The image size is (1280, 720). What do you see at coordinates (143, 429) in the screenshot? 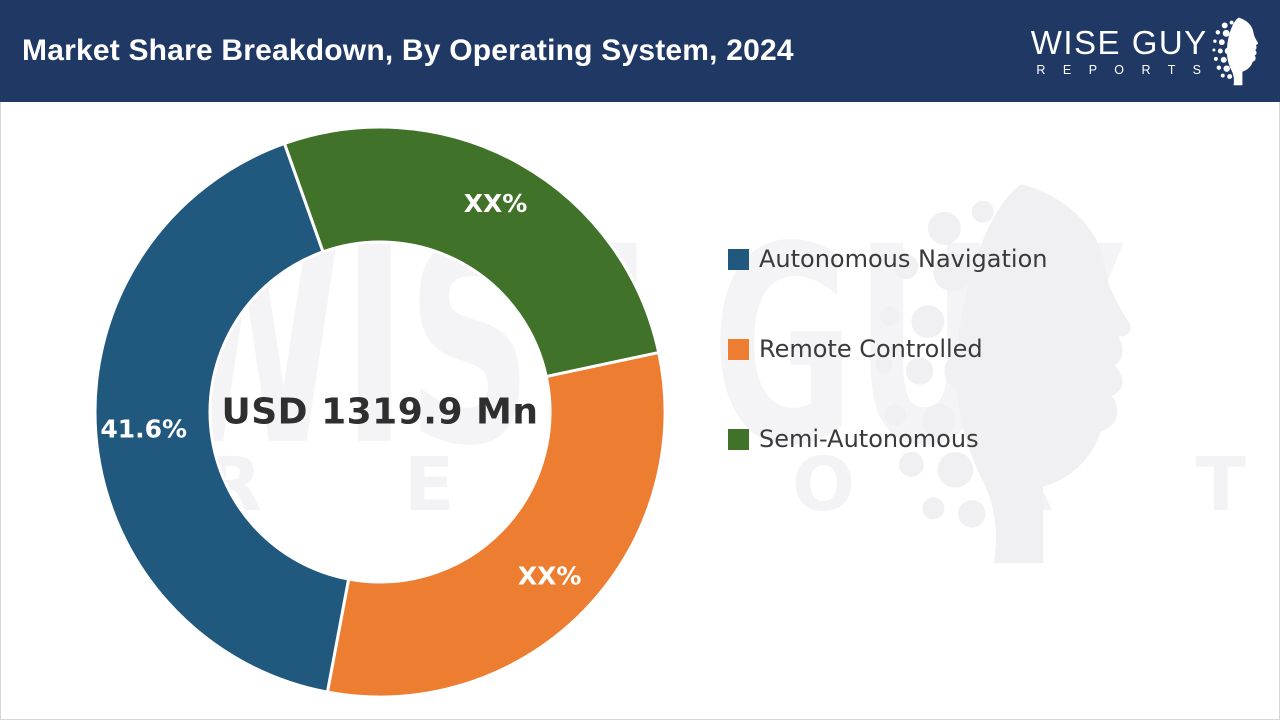
I see `segment-value-label-autonomous-navigation: 41.6%` at bounding box center [143, 429].